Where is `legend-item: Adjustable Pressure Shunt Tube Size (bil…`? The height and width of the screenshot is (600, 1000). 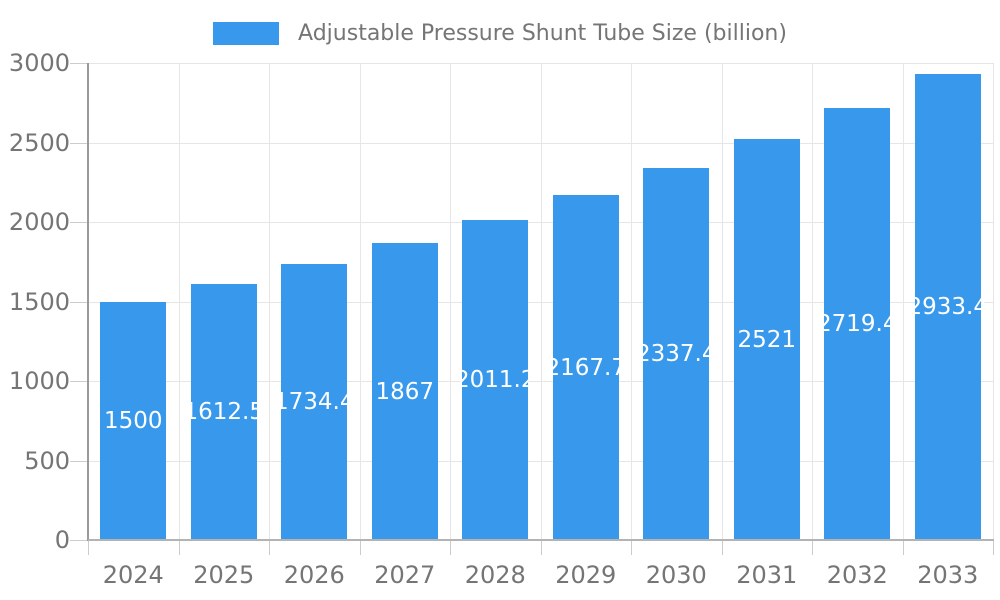 legend-item: Adjustable Pressure Shunt Tube Size (bil… is located at coordinates (500, 33).